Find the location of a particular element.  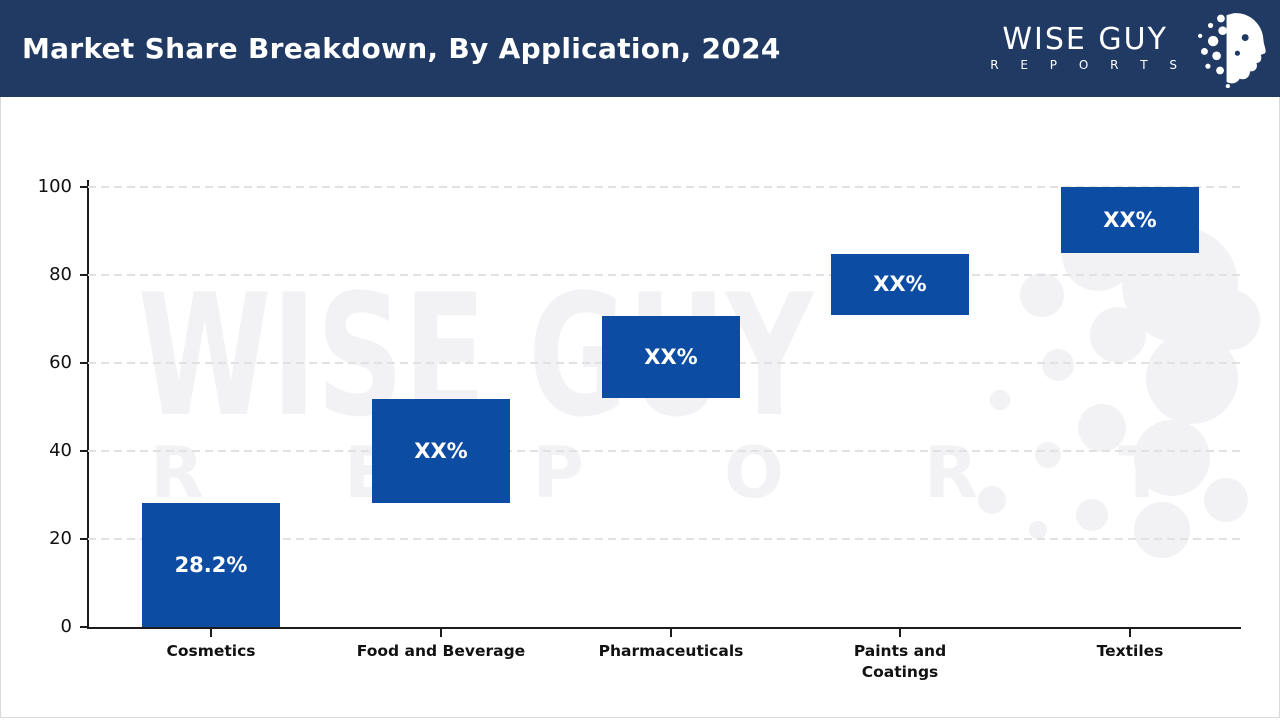

gridline-y40 is located at coordinates (664, 451).